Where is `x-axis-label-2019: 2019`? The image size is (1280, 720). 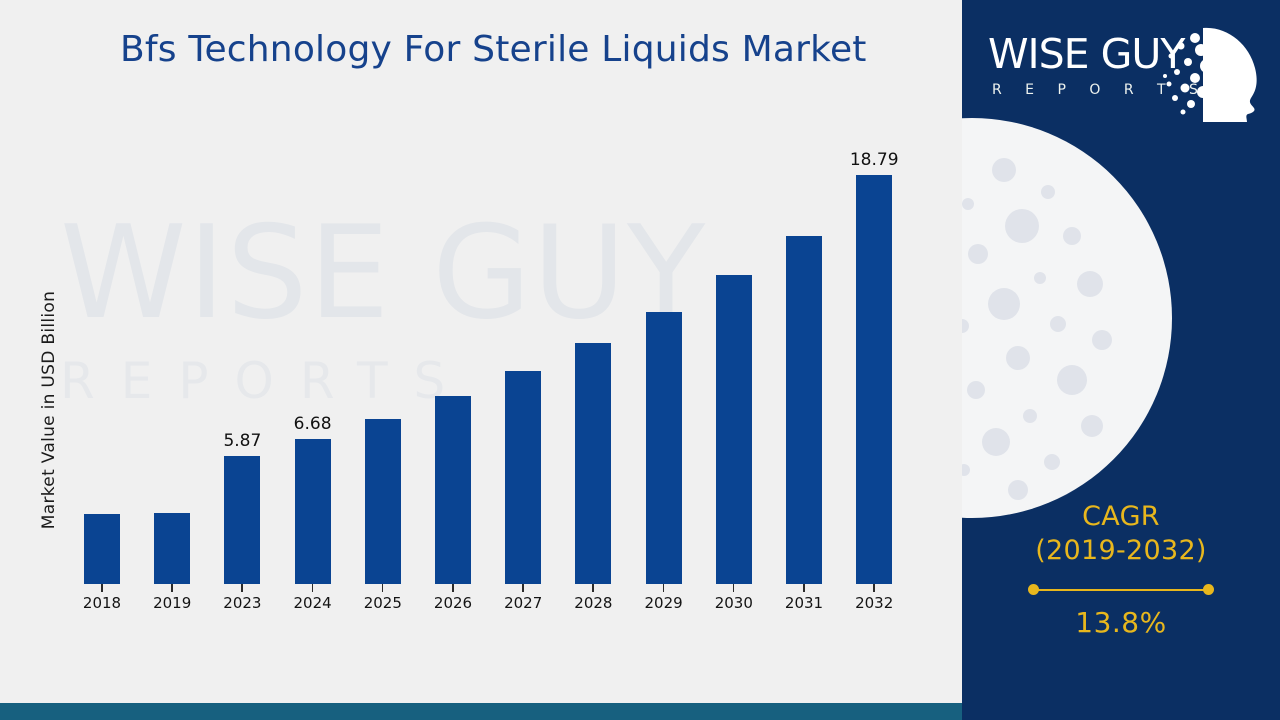
x-axis-label-2019: 2019 is located at coordinates (172, 603).